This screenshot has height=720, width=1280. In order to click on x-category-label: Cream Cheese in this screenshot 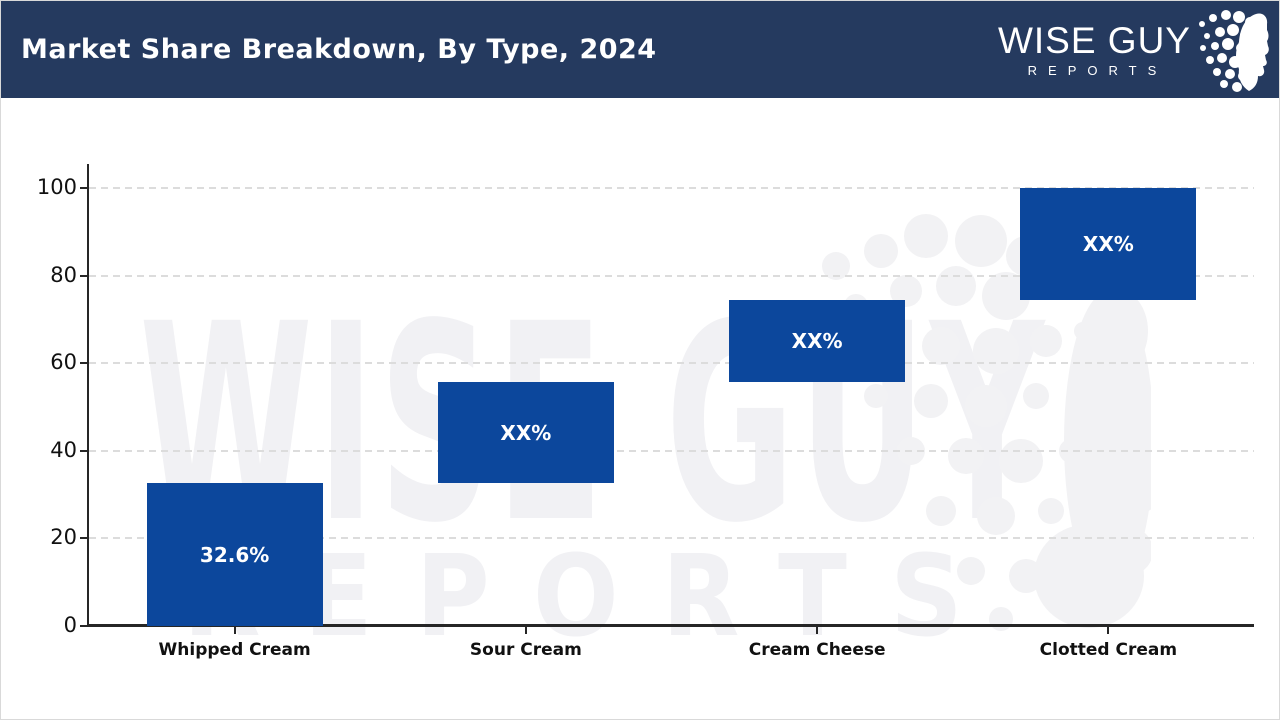, I will do `click(817, 650)`.